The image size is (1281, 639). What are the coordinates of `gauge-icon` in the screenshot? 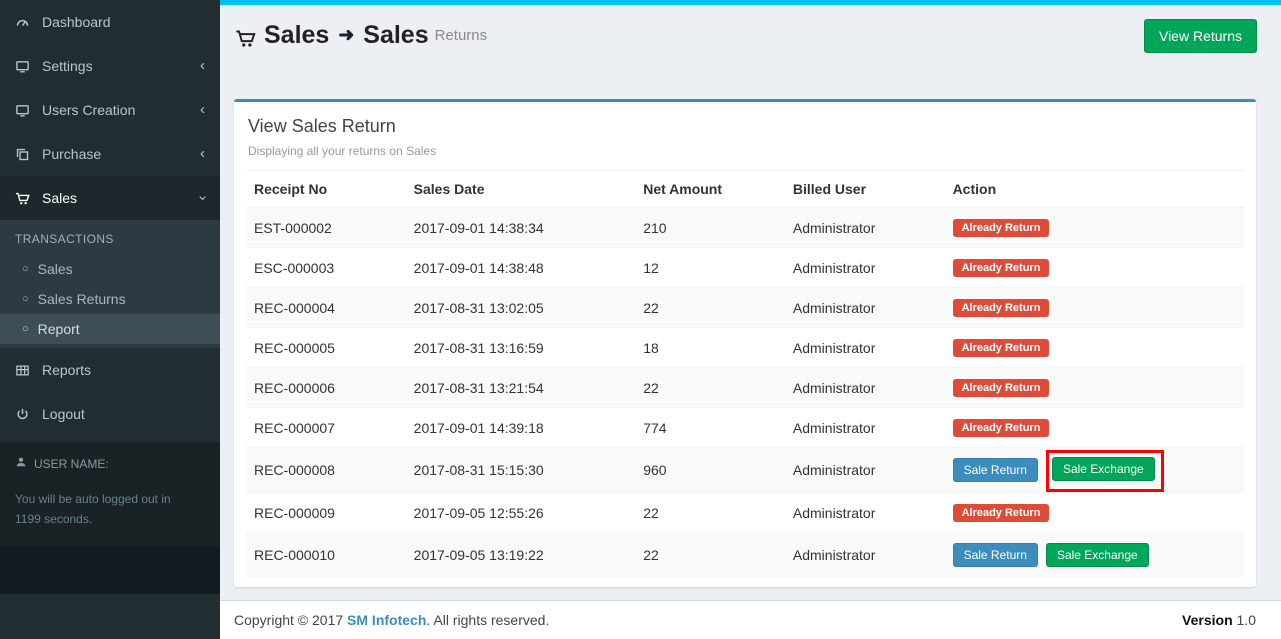 It's located at (23, 22).